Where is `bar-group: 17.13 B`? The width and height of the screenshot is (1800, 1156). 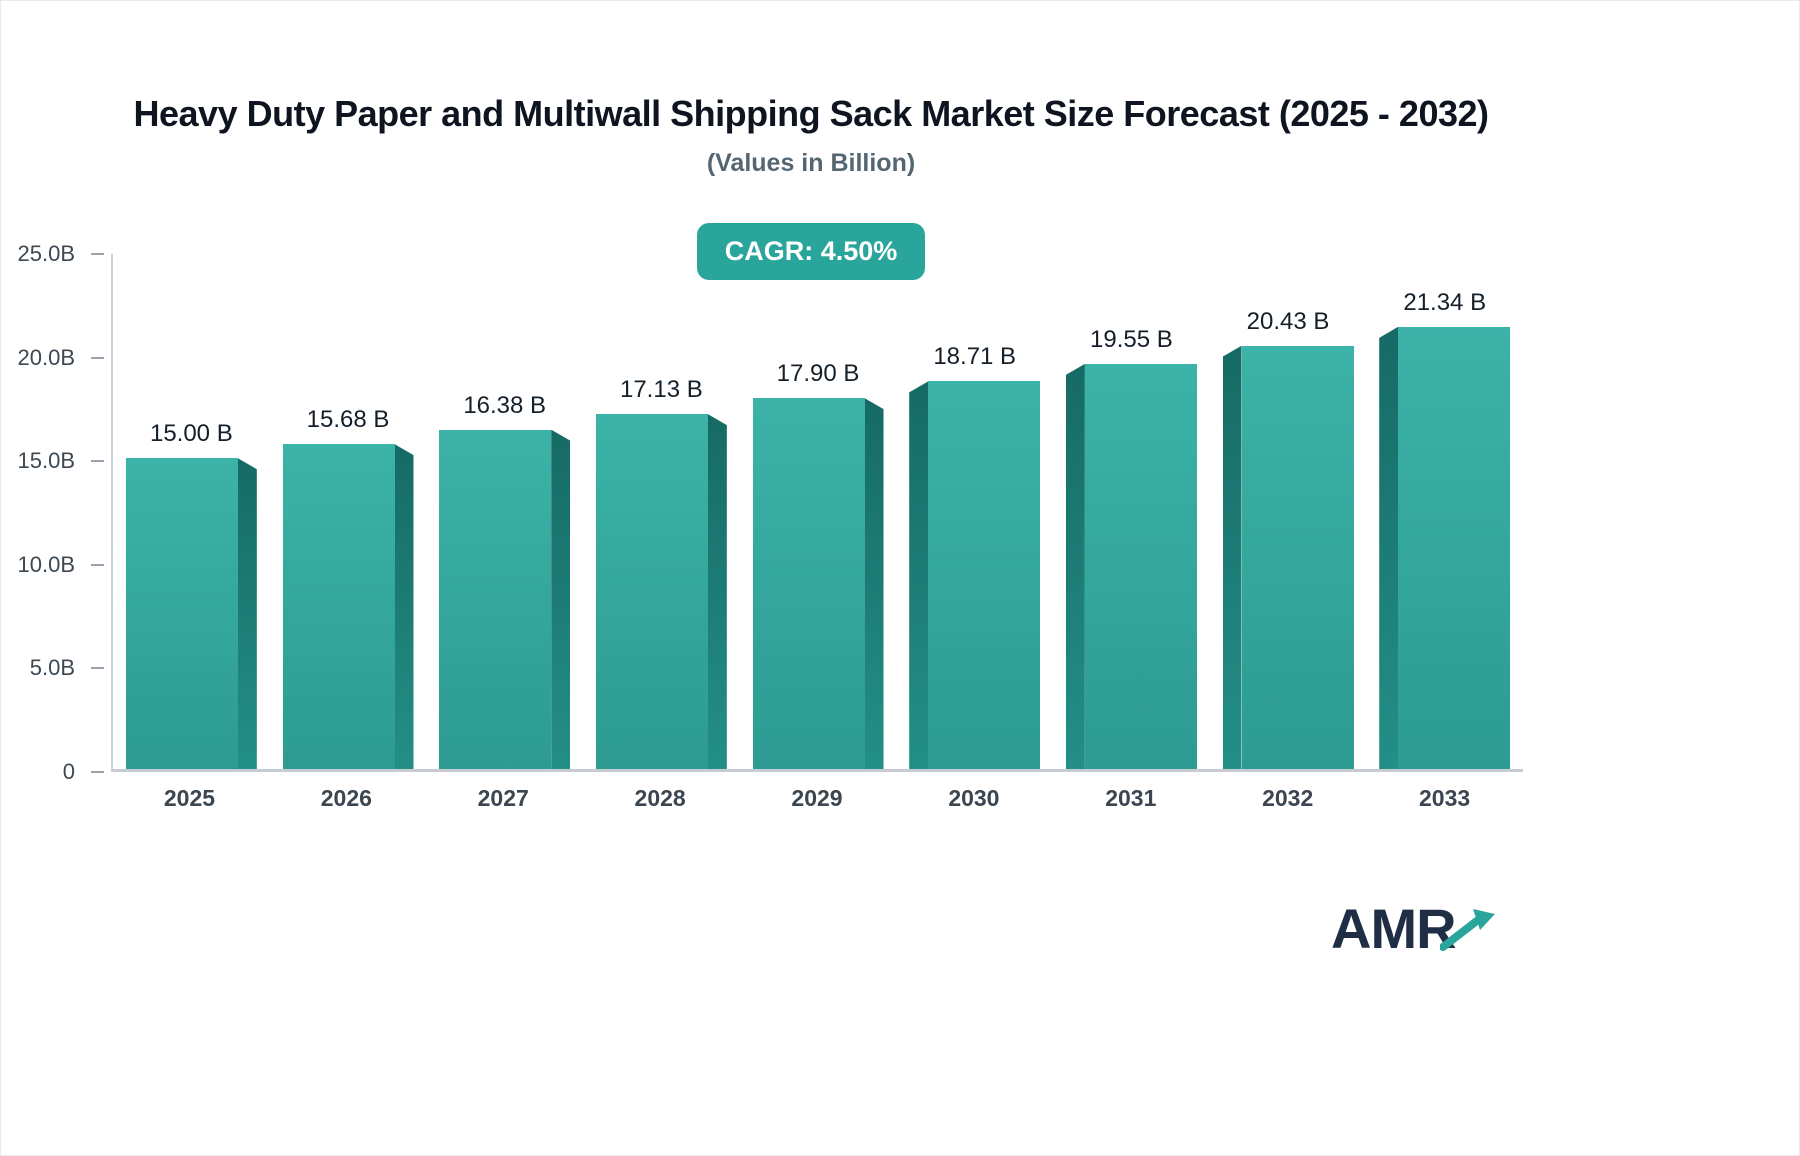 bar-group: 17.13 B is located at coordinates (661, 511).